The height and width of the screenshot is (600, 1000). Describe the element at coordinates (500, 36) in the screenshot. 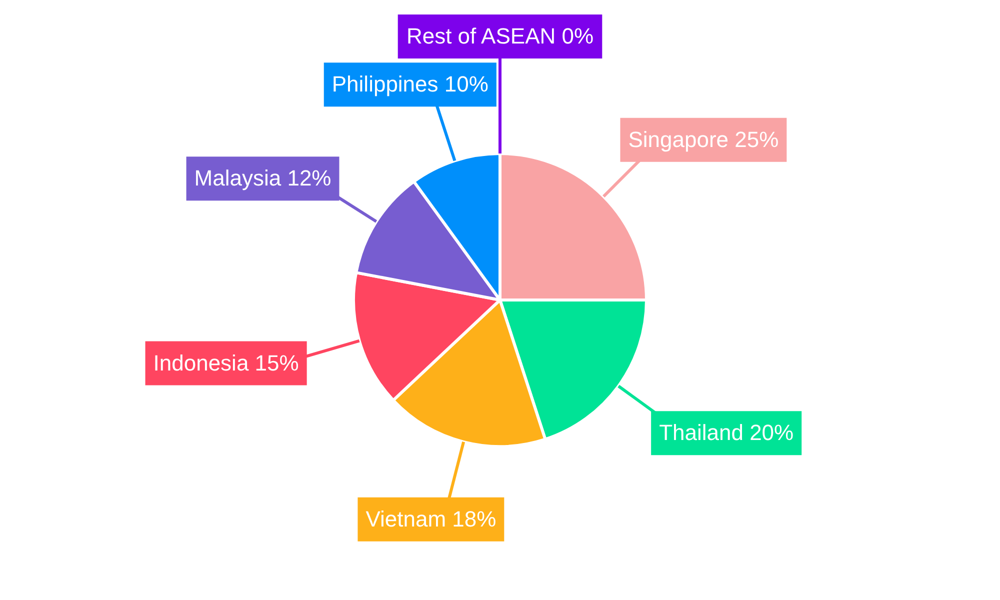

I see `category-label: Rest of ASEAN 0%` at that location.